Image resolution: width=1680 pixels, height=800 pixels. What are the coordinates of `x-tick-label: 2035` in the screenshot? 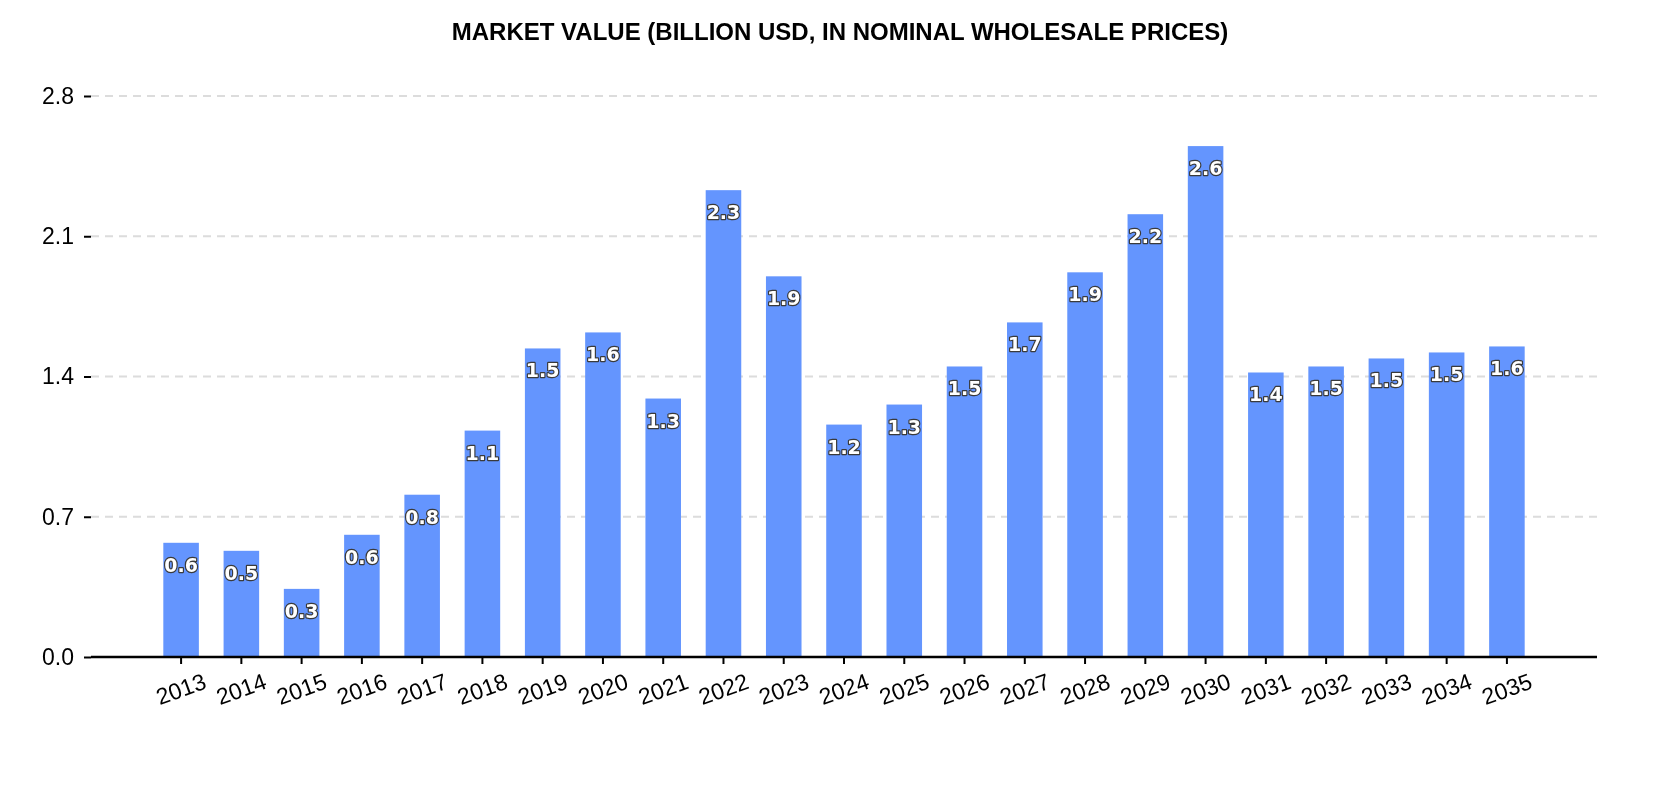 It's located at (1507, 689).